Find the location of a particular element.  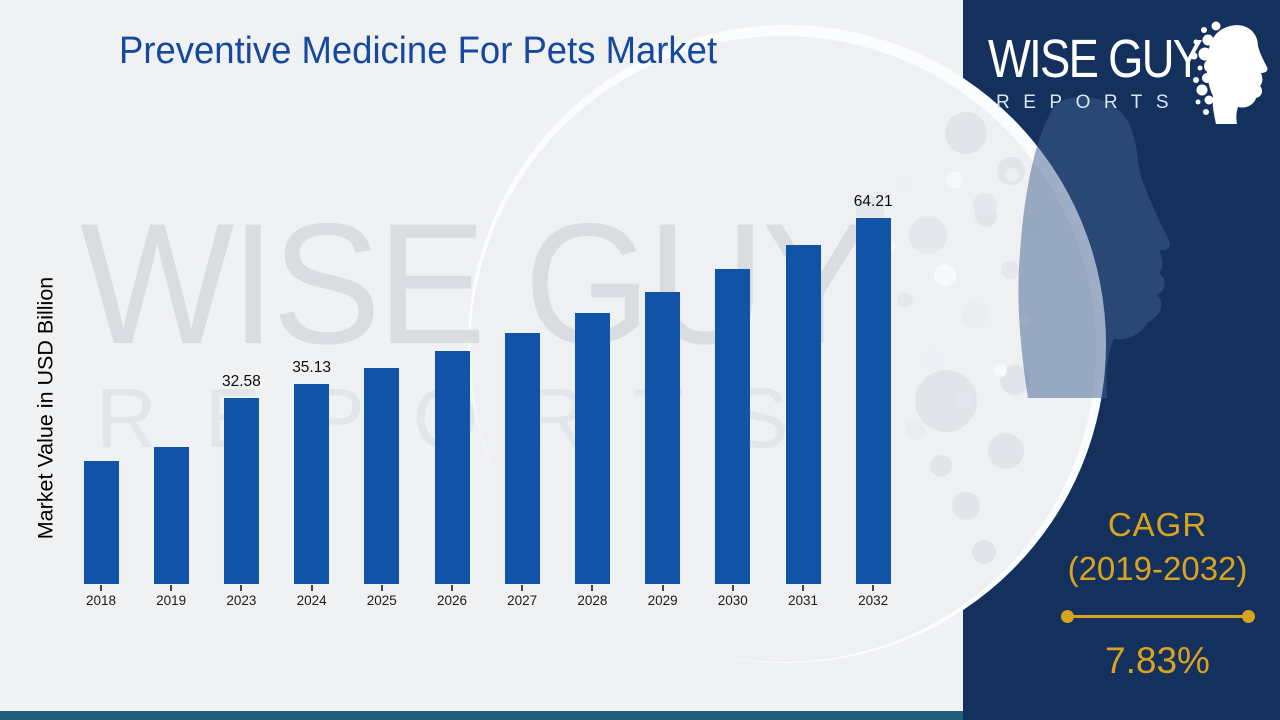

cagr-period: (2019-2032) is located at coordinates (1157, 568).